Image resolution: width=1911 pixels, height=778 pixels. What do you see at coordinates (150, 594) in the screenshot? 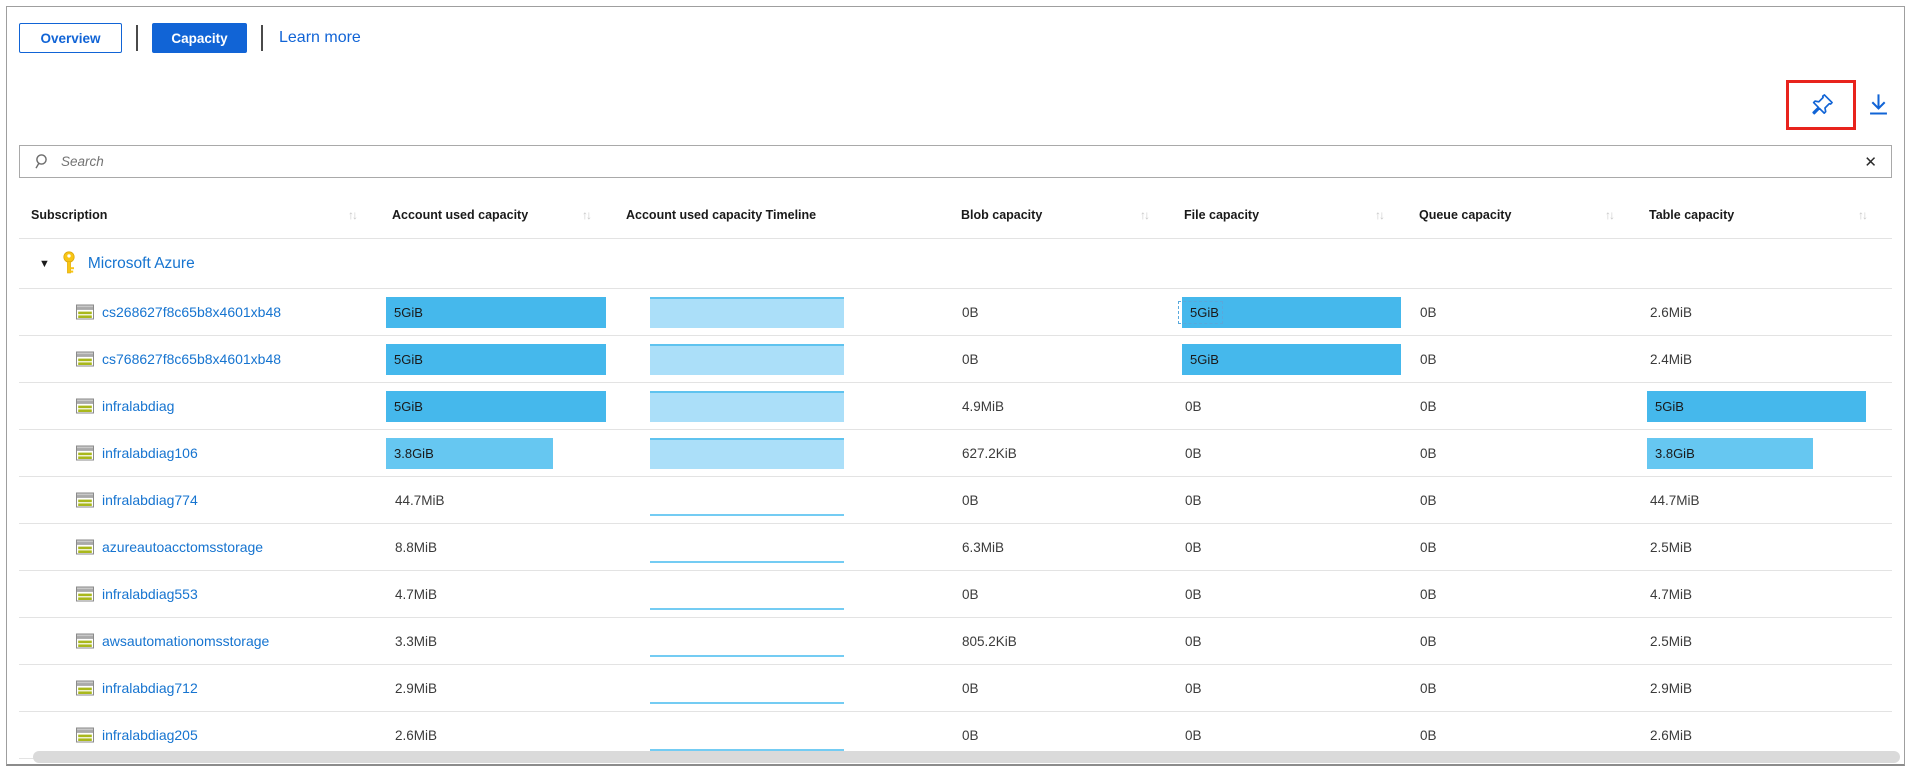
I see `storage-account-link: infralabdiag553` at bounding box center [150, 594].